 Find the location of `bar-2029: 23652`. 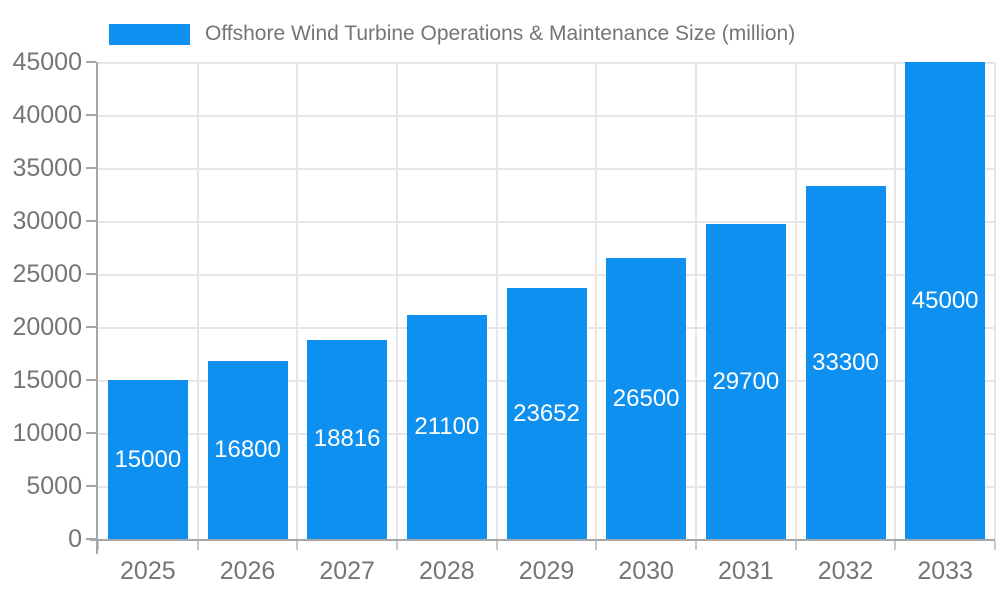

bar-2029: 23652 is located at coordinates (546, 413).